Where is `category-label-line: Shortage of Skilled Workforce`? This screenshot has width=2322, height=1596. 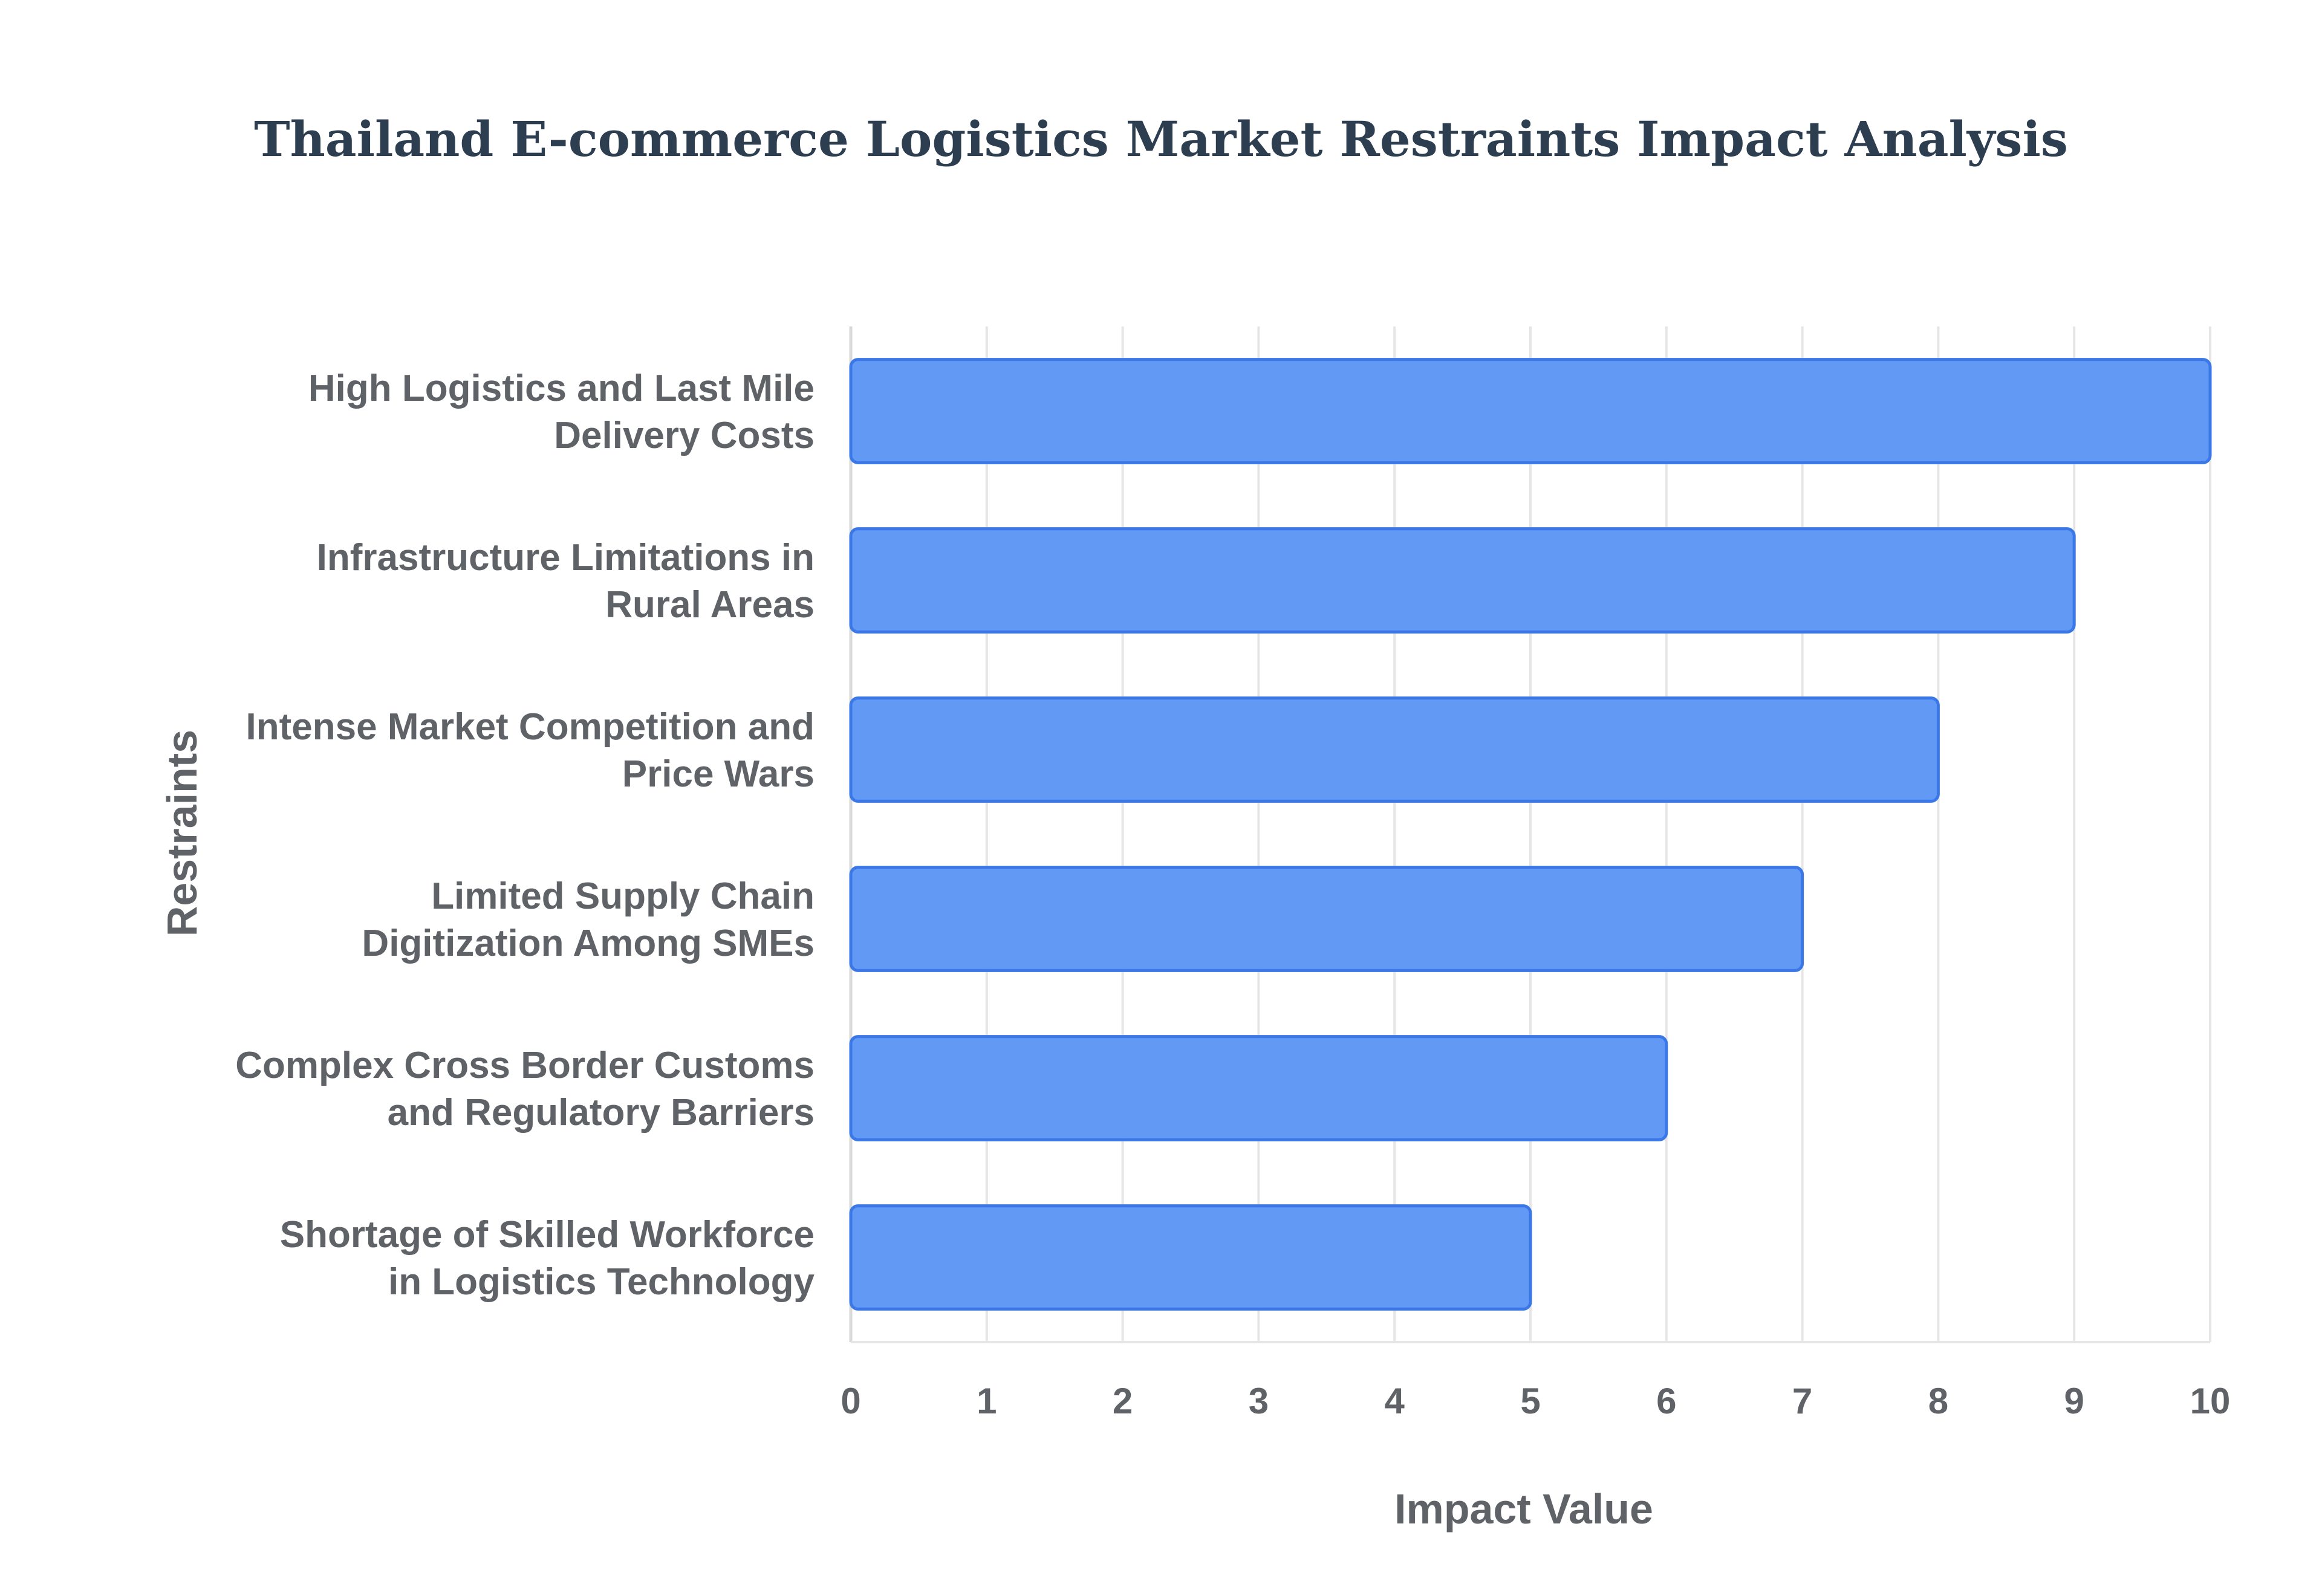
category-label-line: Shortage of Skilled Workforce is located at coordinates (547, 1235).